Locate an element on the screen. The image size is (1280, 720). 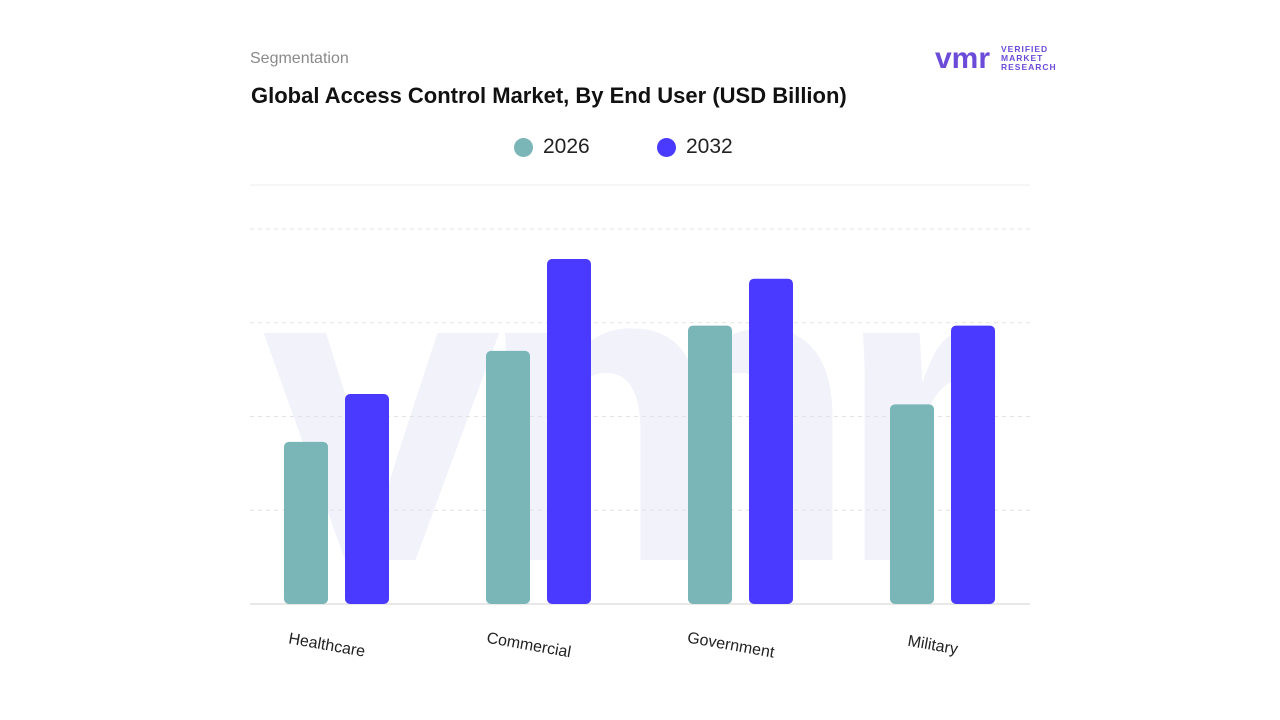
legend-swatch-2032 is located at coordinates (666, 147).